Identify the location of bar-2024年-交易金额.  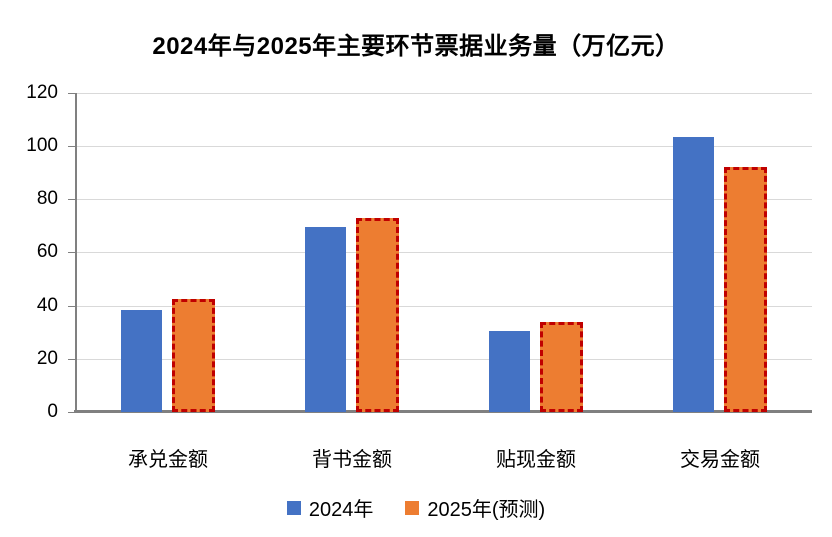
(693, 274).